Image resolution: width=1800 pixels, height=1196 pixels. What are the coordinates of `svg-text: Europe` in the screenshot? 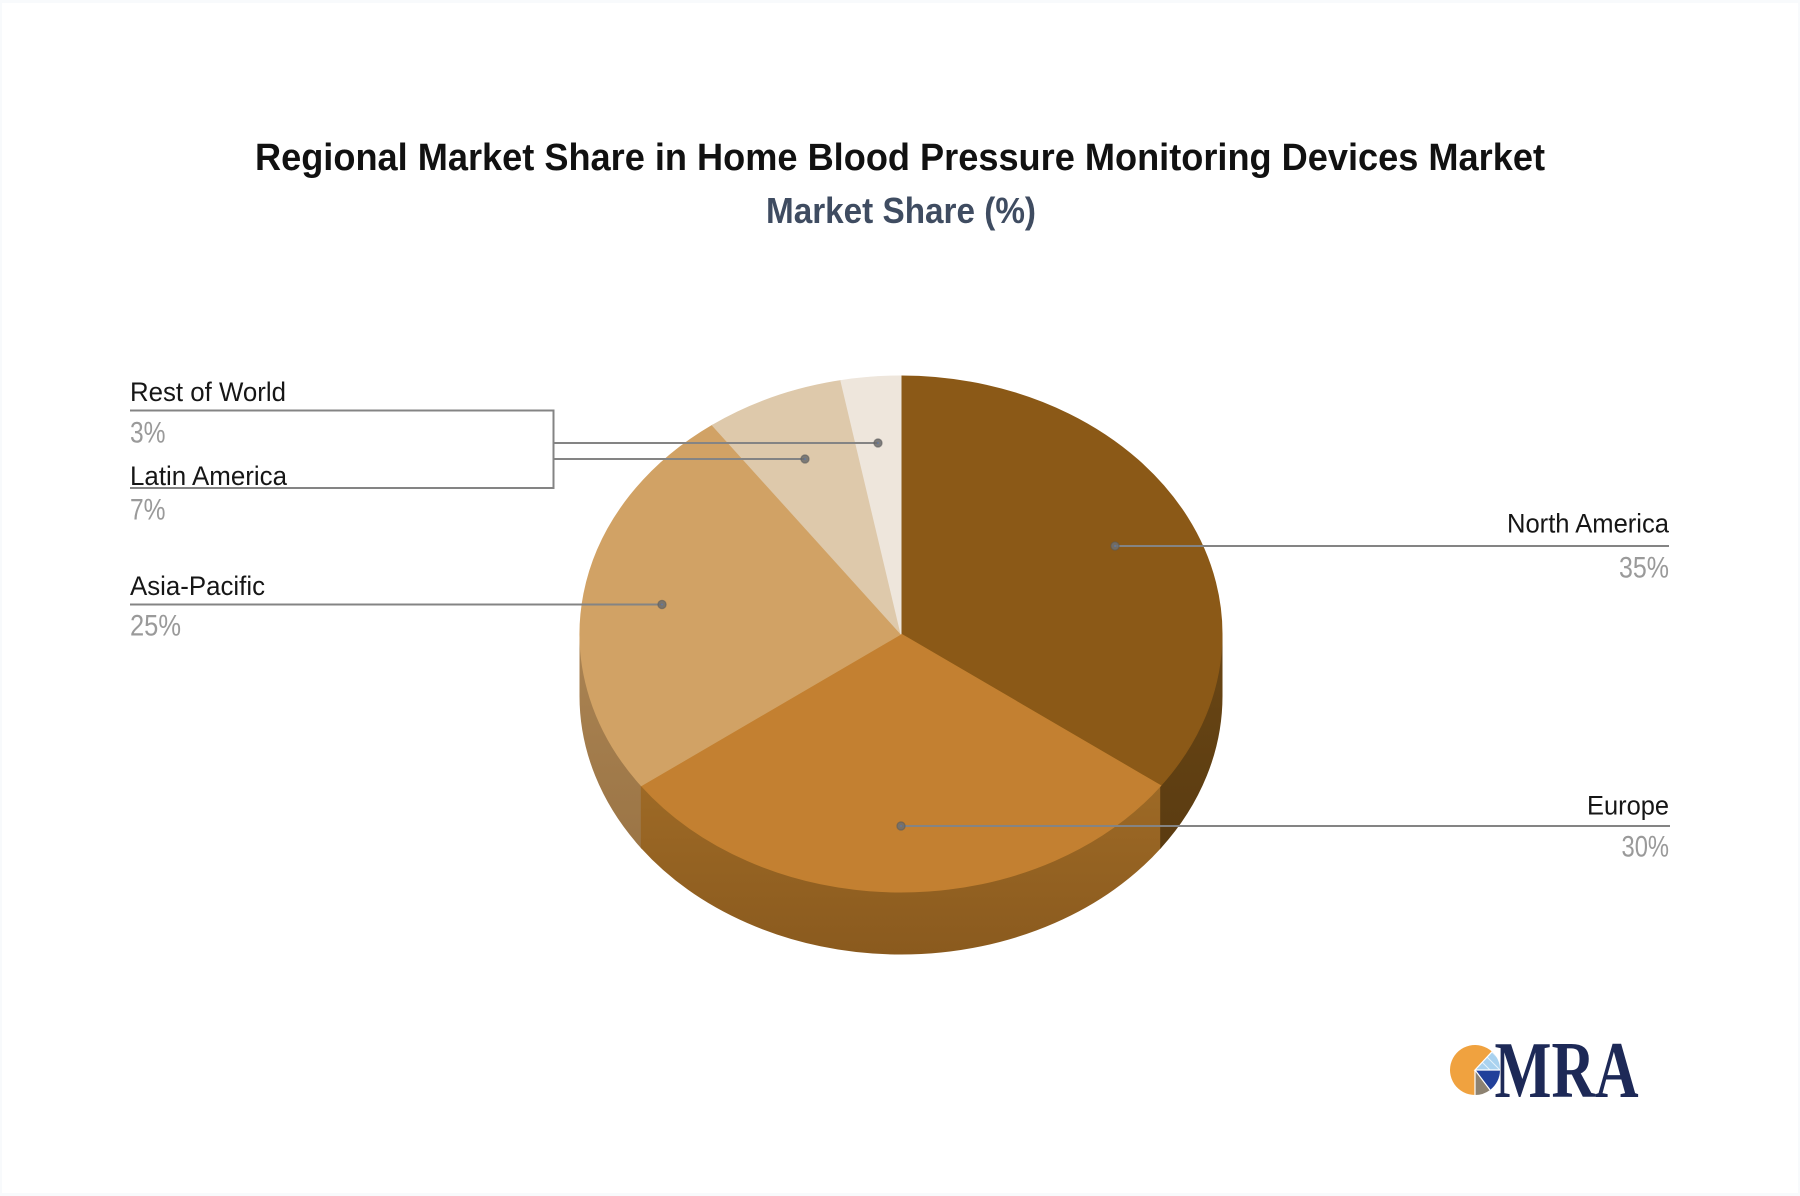 It's located at (1628, 806).